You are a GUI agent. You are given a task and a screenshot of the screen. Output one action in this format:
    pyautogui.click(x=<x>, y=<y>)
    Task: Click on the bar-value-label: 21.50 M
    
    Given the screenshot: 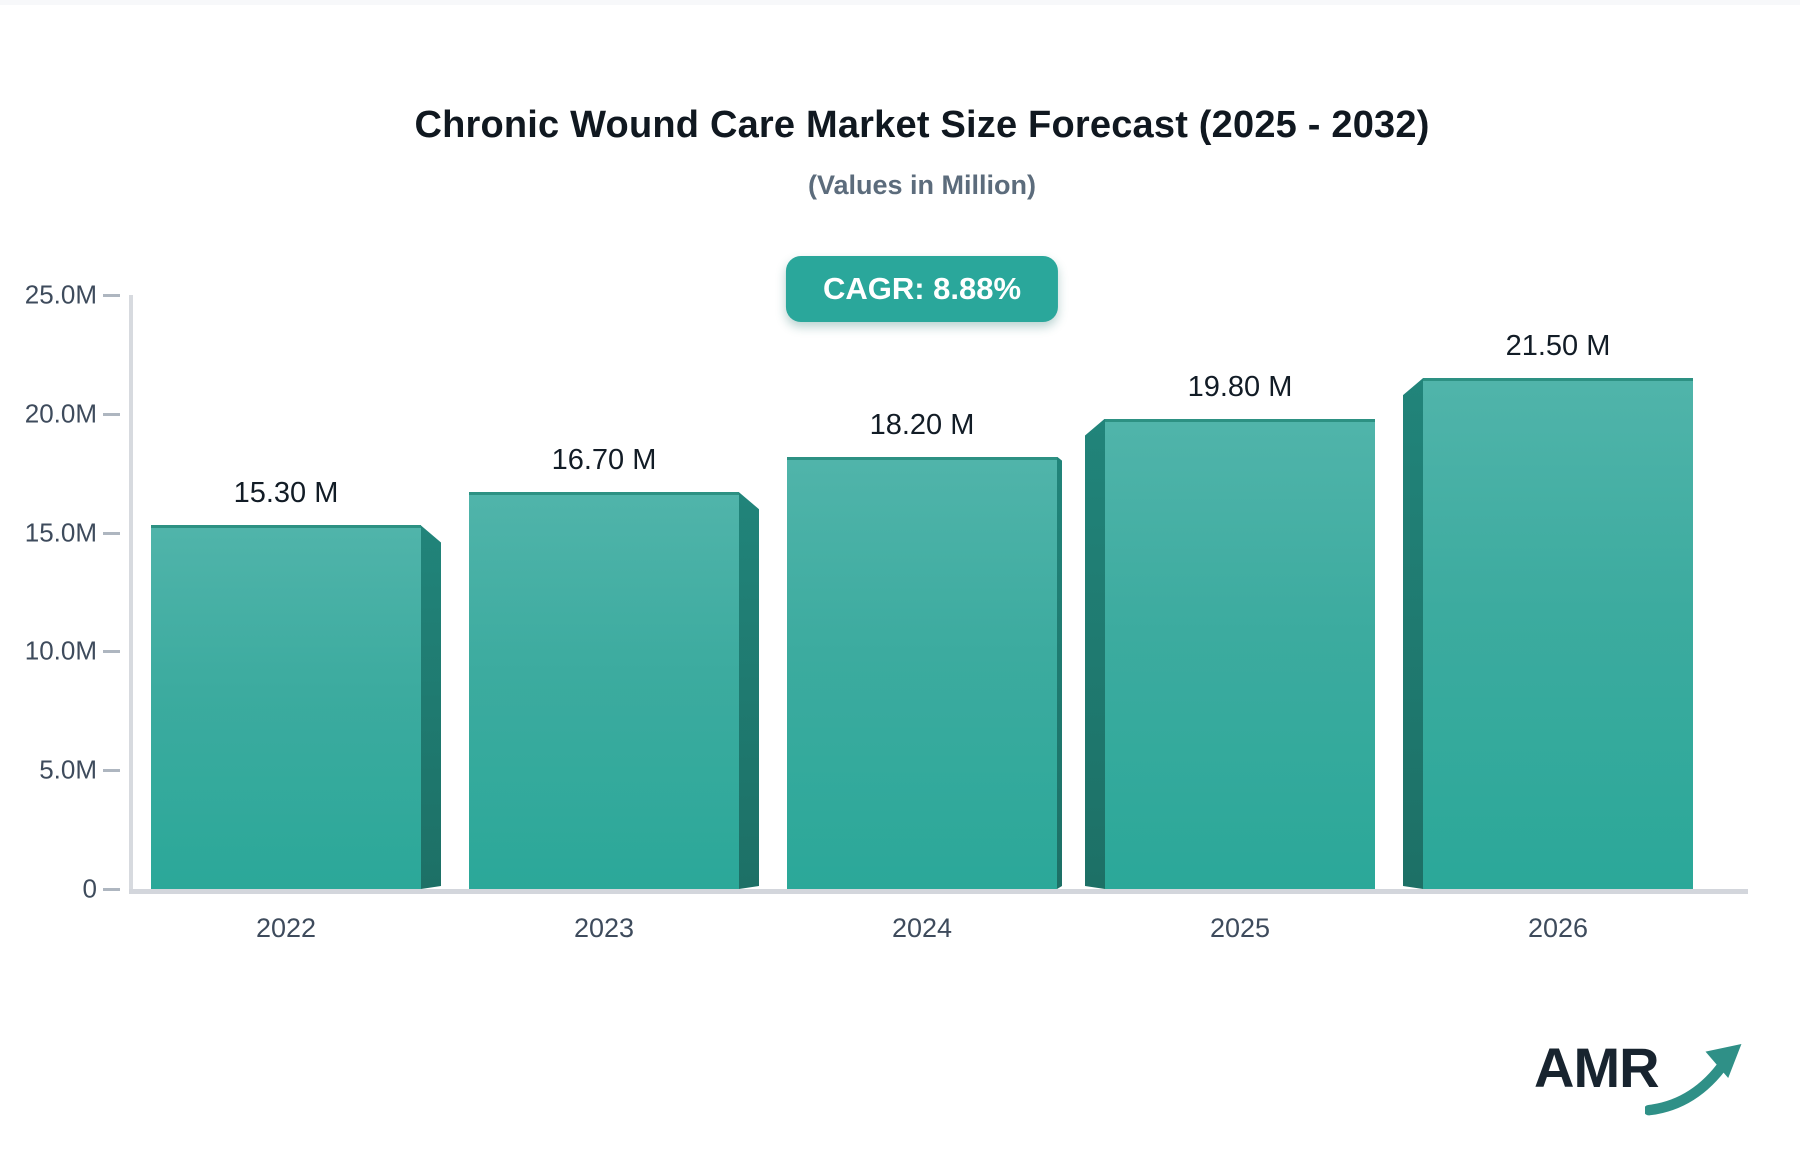 What is the action you would take?
    pyautogui.click(x=1558, y=346)
    